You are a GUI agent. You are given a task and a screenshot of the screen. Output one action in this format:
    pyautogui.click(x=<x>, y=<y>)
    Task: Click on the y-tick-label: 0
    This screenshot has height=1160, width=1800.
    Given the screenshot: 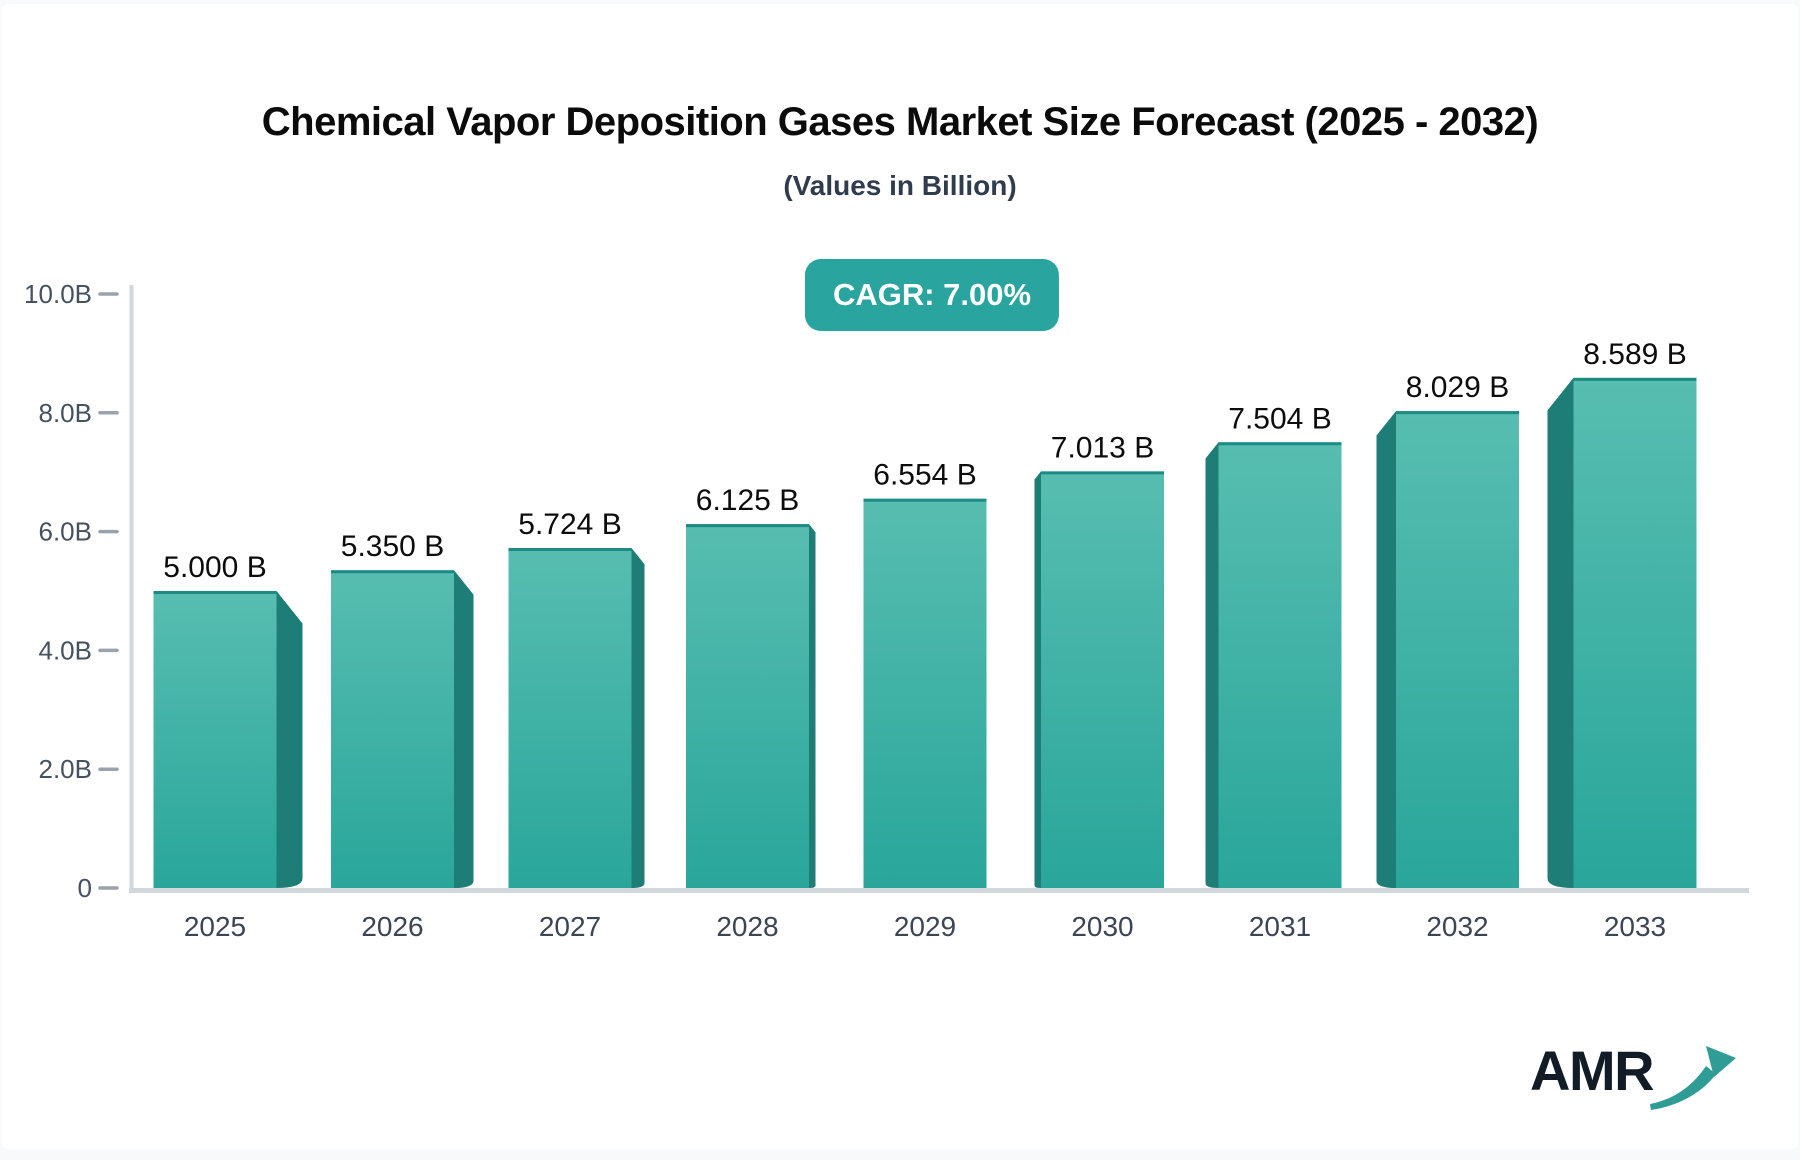 What is the action you would take?
    pyautogui.click(x=85, y=888)
    